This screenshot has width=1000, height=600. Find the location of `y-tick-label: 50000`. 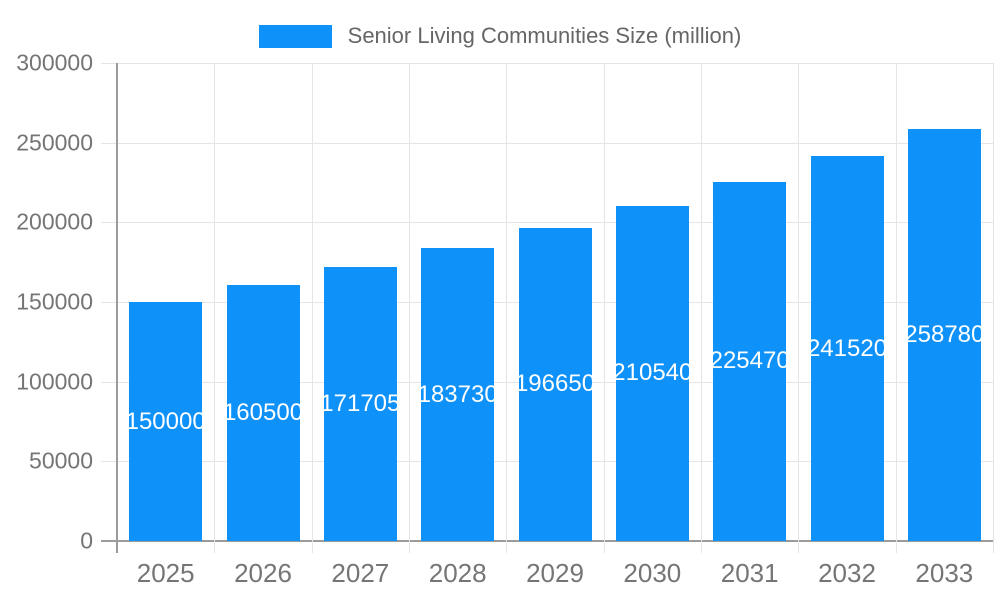

y-tick-label: 50000 is located at coordinates (61, 460).